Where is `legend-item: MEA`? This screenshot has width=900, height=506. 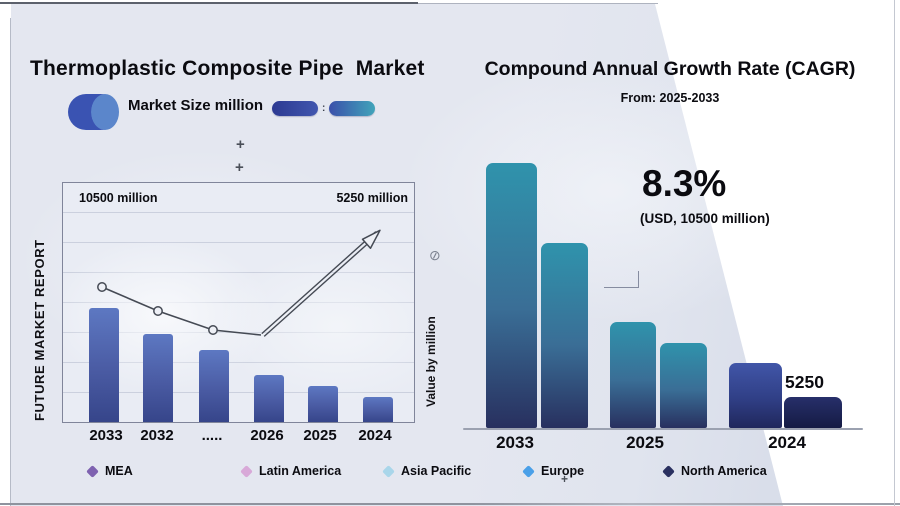 legend-item: MEA is located at coordinates (109, 471).